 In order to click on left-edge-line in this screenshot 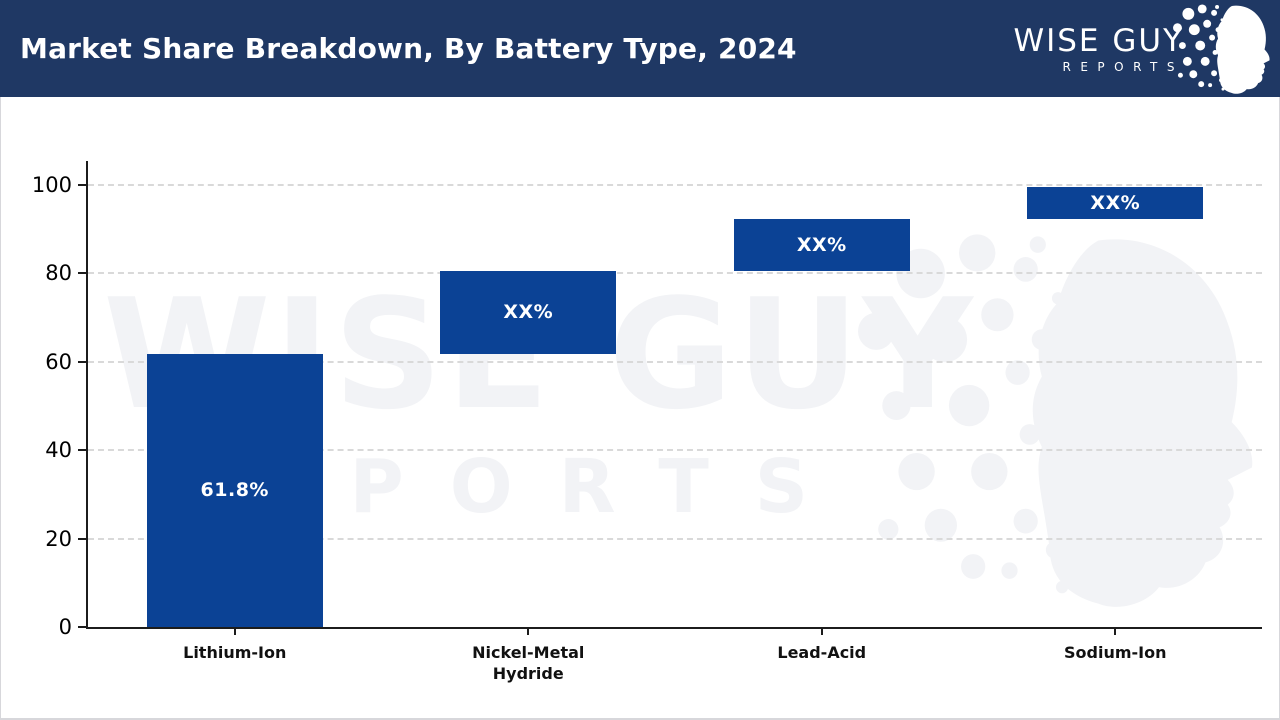, I will do `click(0, 408)`.